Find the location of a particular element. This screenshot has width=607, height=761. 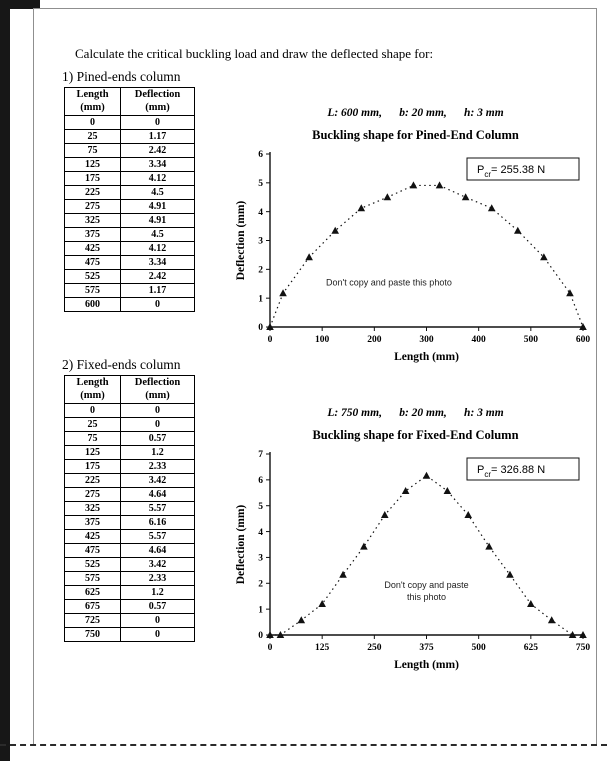

table-cell: 4.5 is located at coordinates (157, 193).